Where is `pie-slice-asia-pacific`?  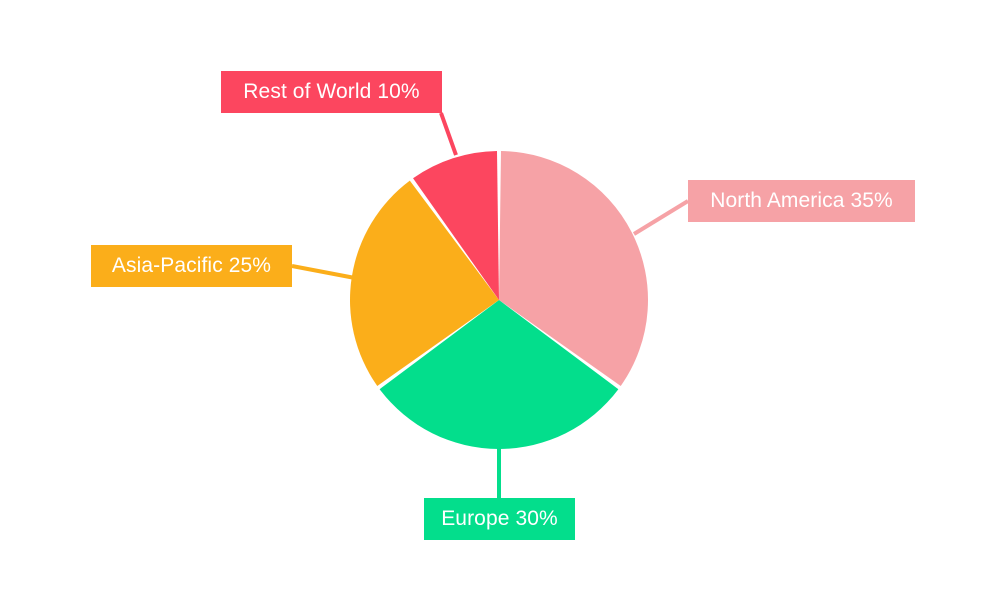
pie-slice-asia-pacific is located at coordinates (424, 283).